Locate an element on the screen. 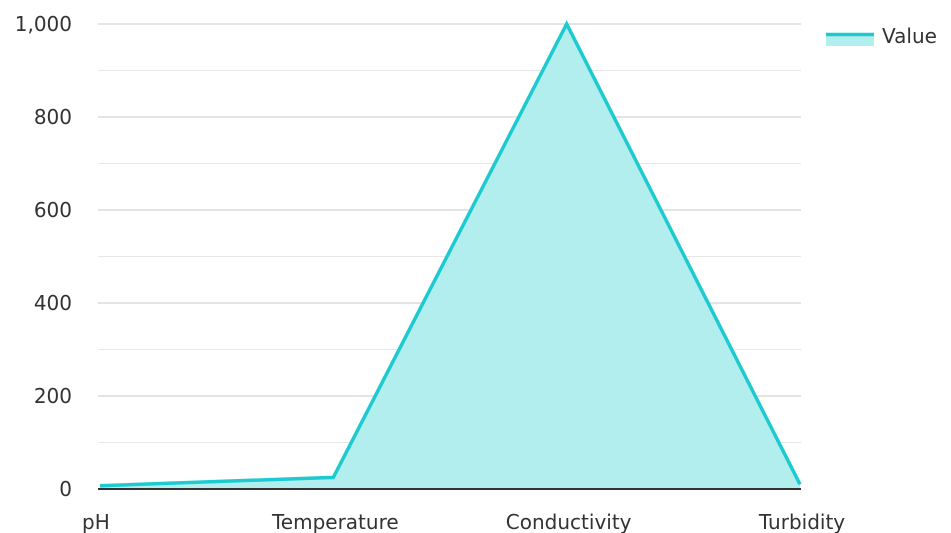 This screenshot has width=951, height=533. y-axis-tick-labels: 0 200 400 600 800 1,000 is located at coordinates (43, 256).